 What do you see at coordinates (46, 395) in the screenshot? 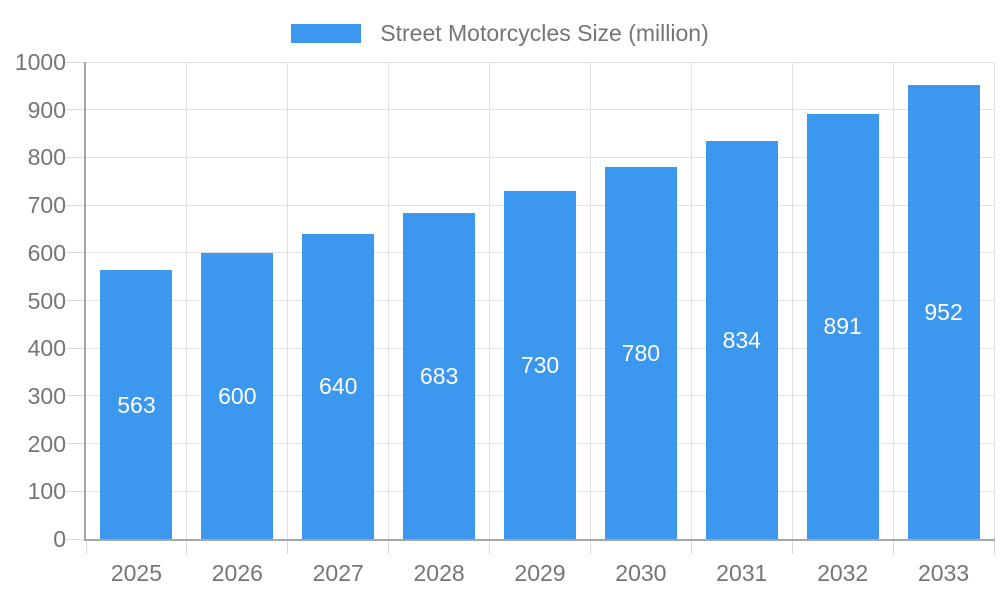
I see `y-axis-label: 300` at bounding box center [46, 395].